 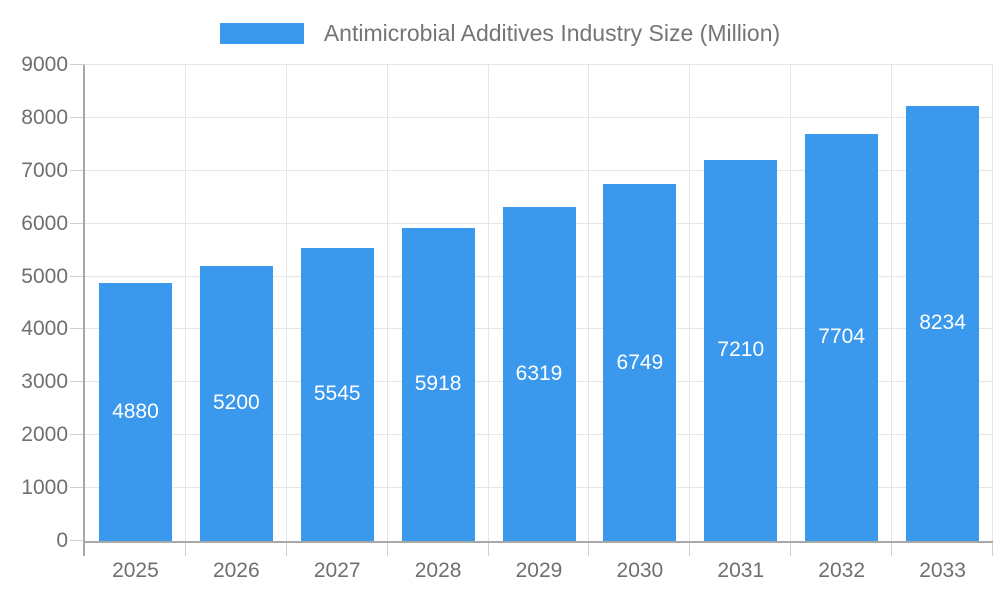 I want to click on bar-value-label: 5545, so click(x=337, y=394).